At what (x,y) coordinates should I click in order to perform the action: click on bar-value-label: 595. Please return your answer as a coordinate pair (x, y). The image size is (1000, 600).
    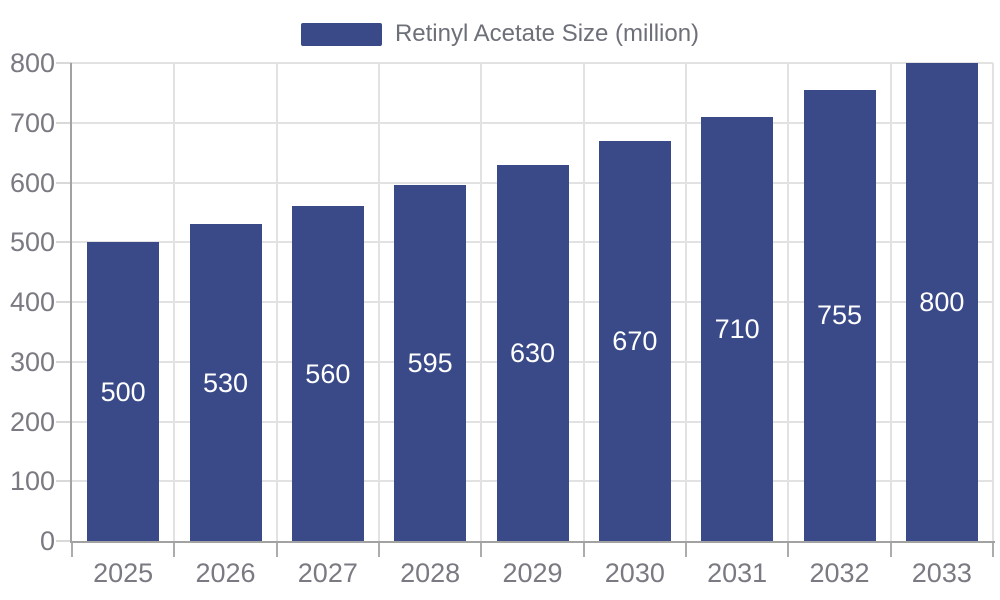
    Looking at the image, I should click on (430, 363).